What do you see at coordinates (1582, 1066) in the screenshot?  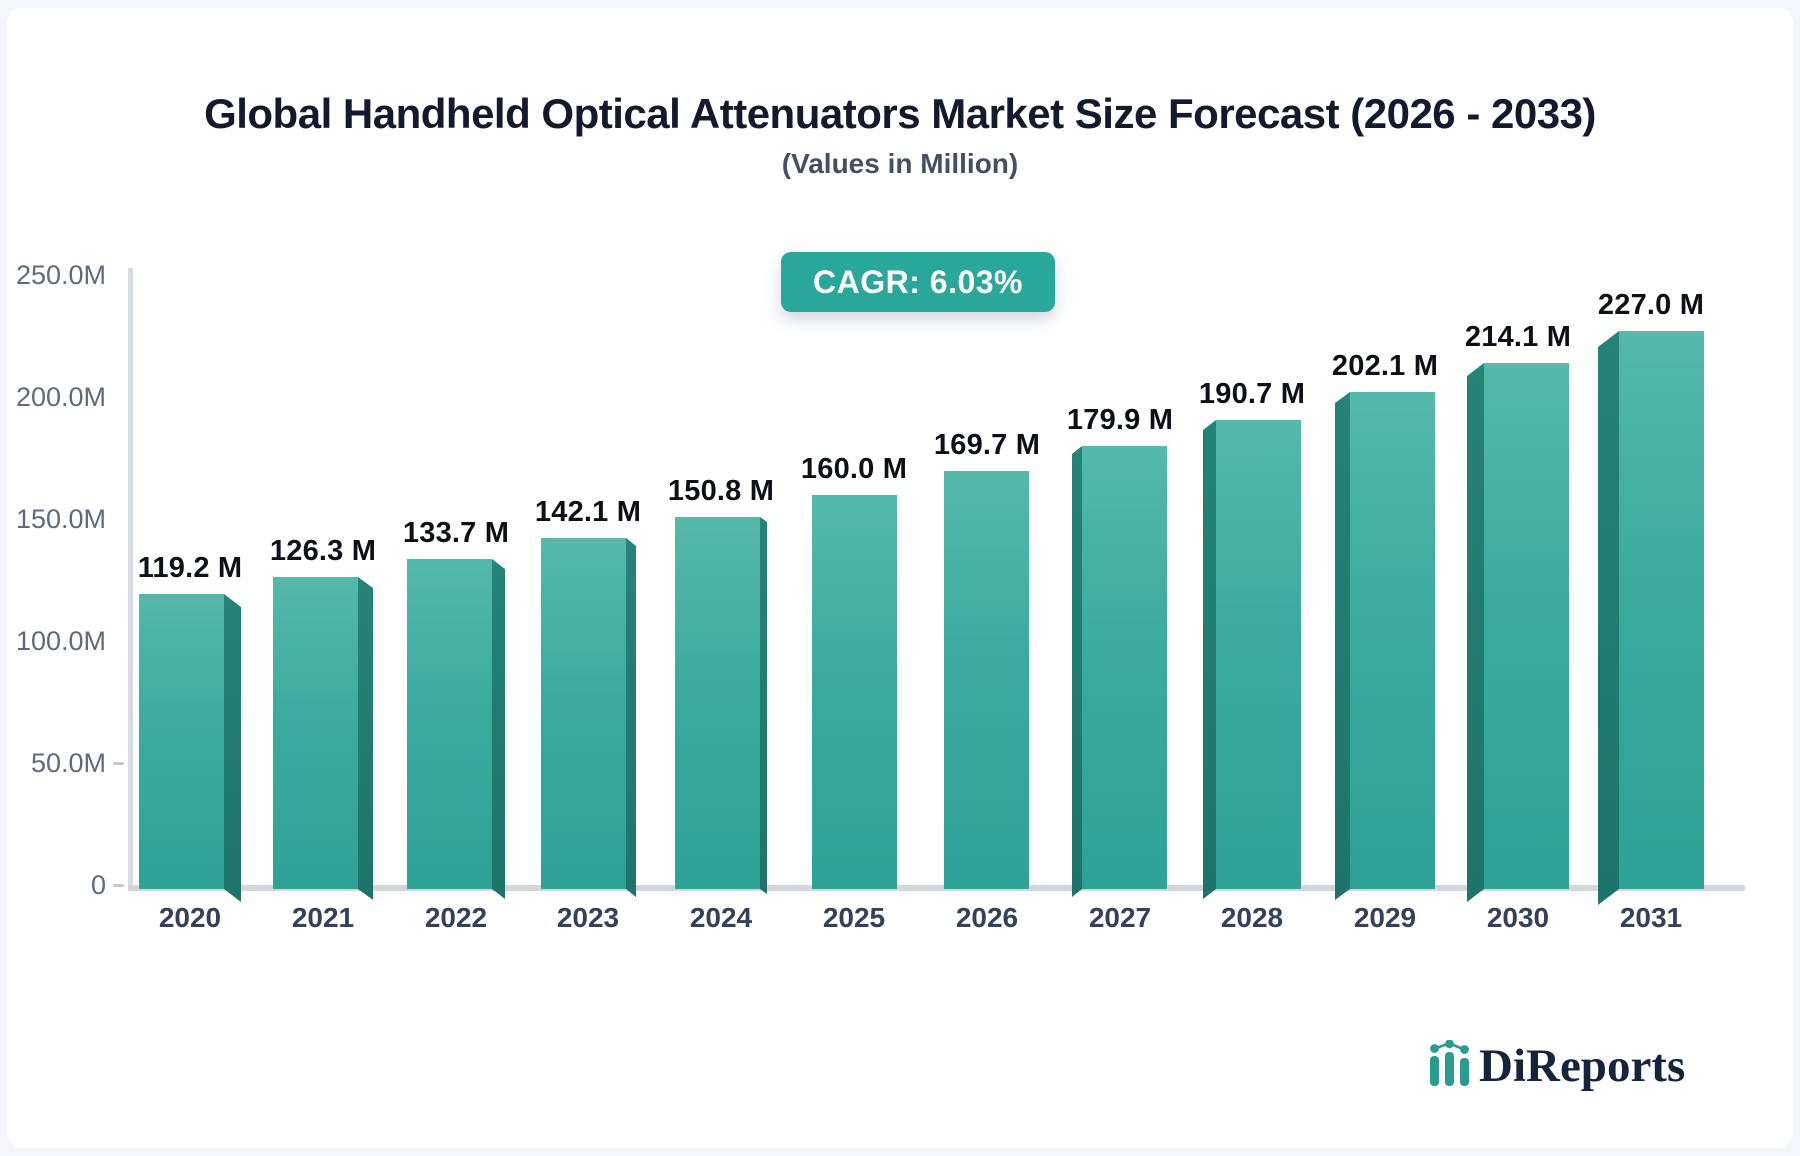 I see `brand-name: DiReports` at bounding box center [1582, 1066].